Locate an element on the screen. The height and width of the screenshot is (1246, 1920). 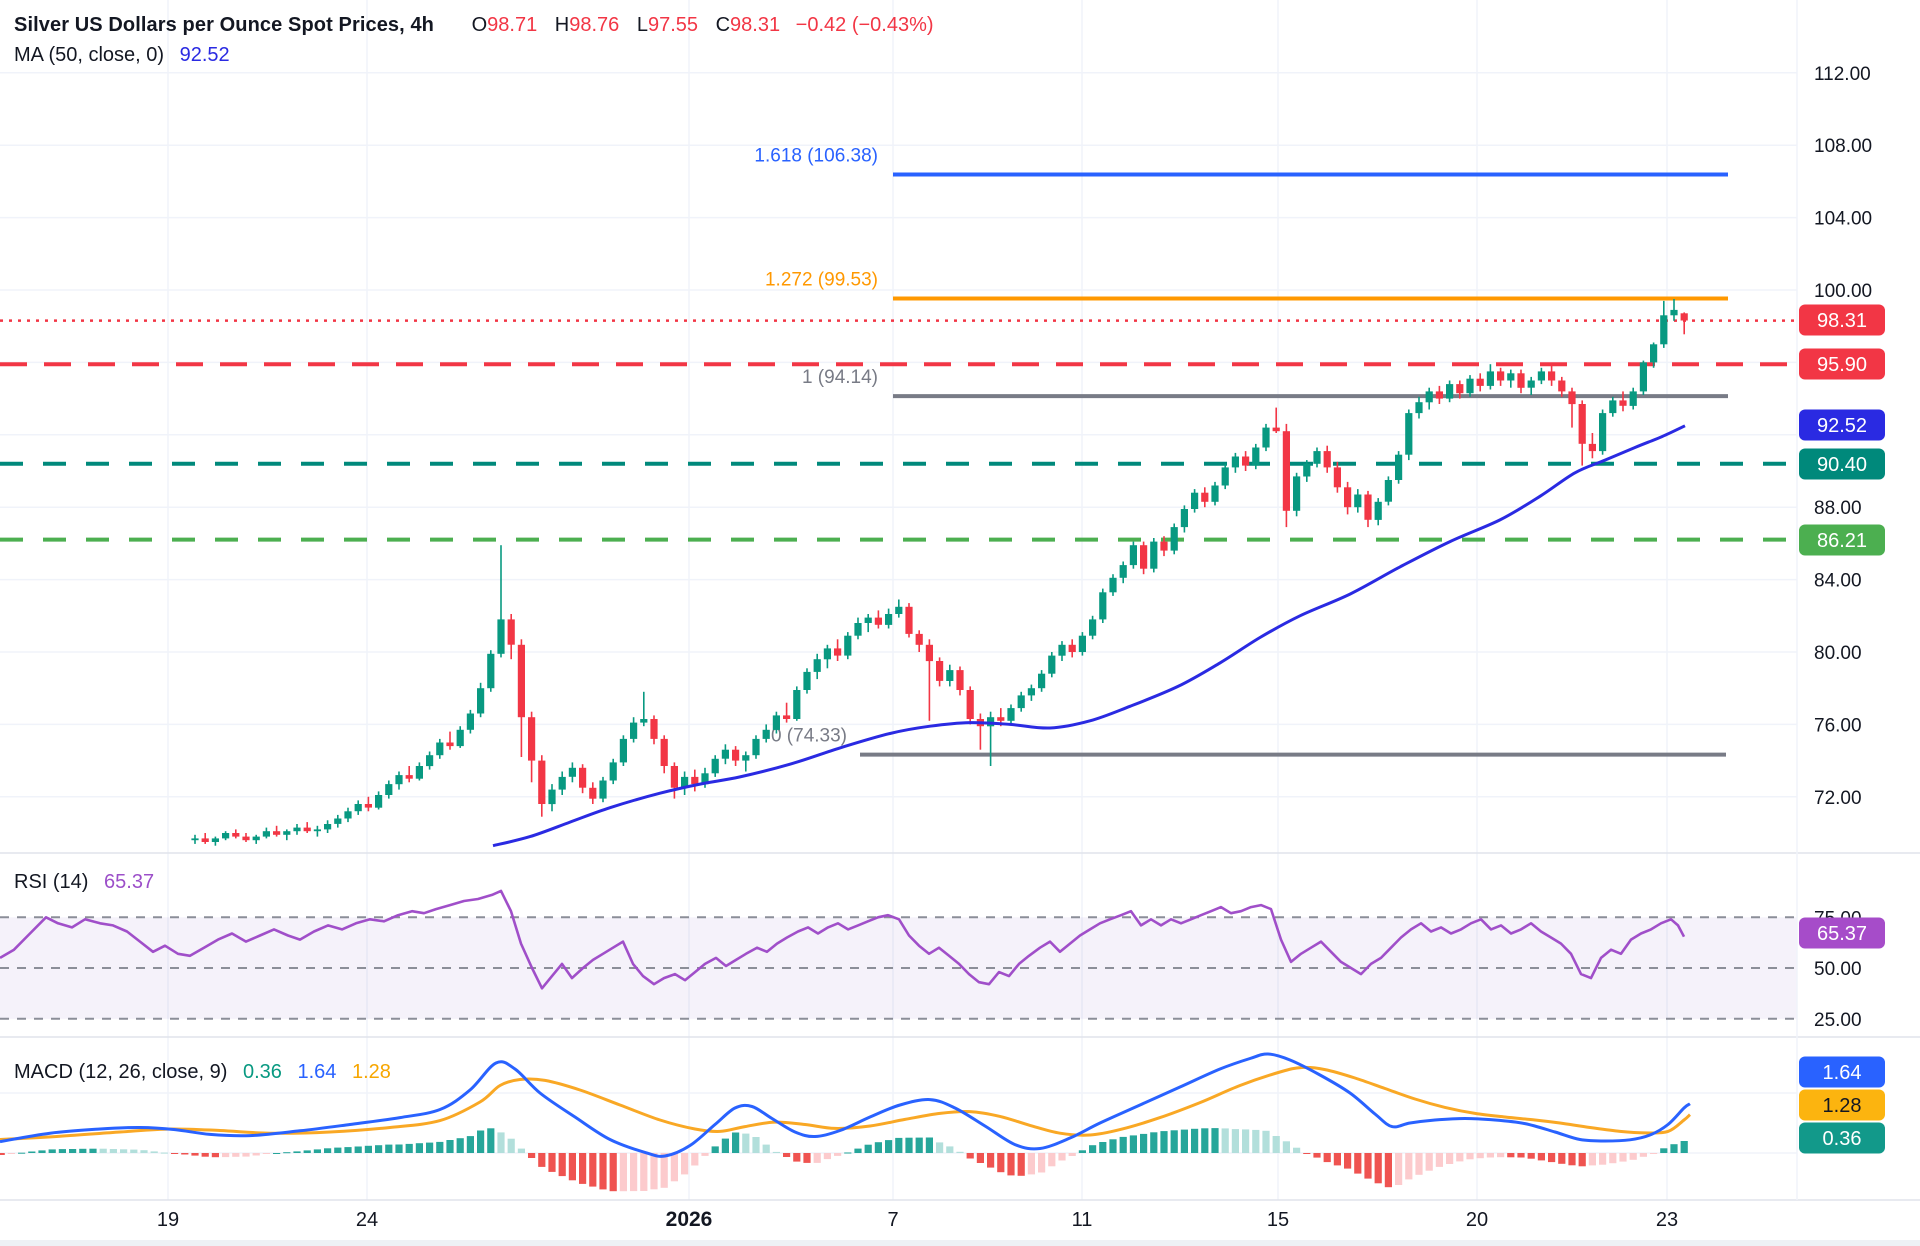
time-scale is located at coordinates (960, 1223).